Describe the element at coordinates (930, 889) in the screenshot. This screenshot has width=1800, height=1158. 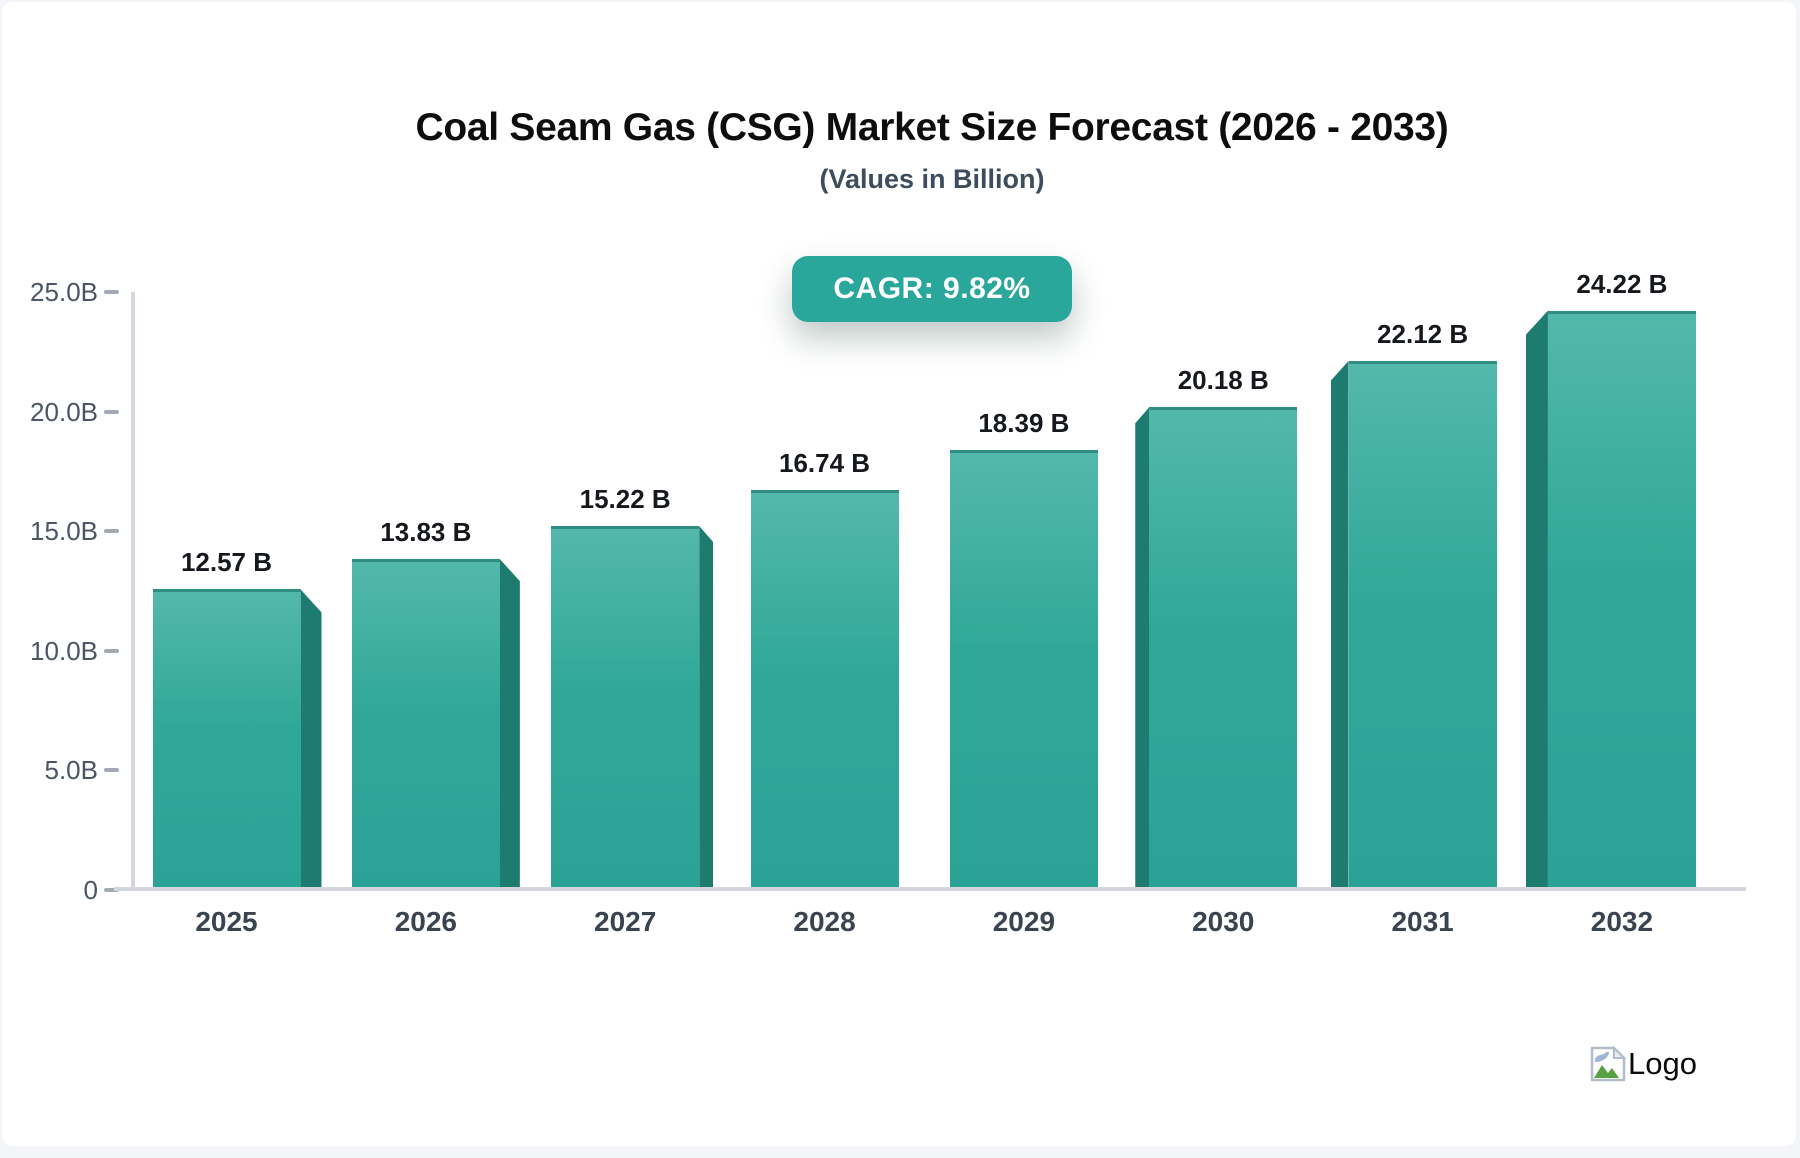
I see `x-axis-line` at that location.